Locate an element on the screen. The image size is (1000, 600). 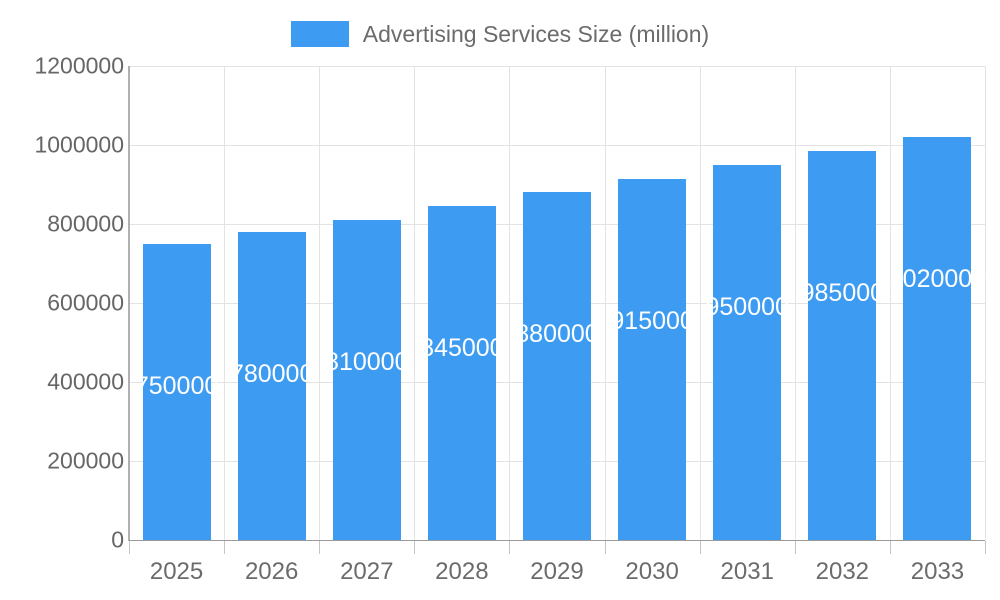
x-axis-tick-label: 2028 is located at coordinates (462, 571).